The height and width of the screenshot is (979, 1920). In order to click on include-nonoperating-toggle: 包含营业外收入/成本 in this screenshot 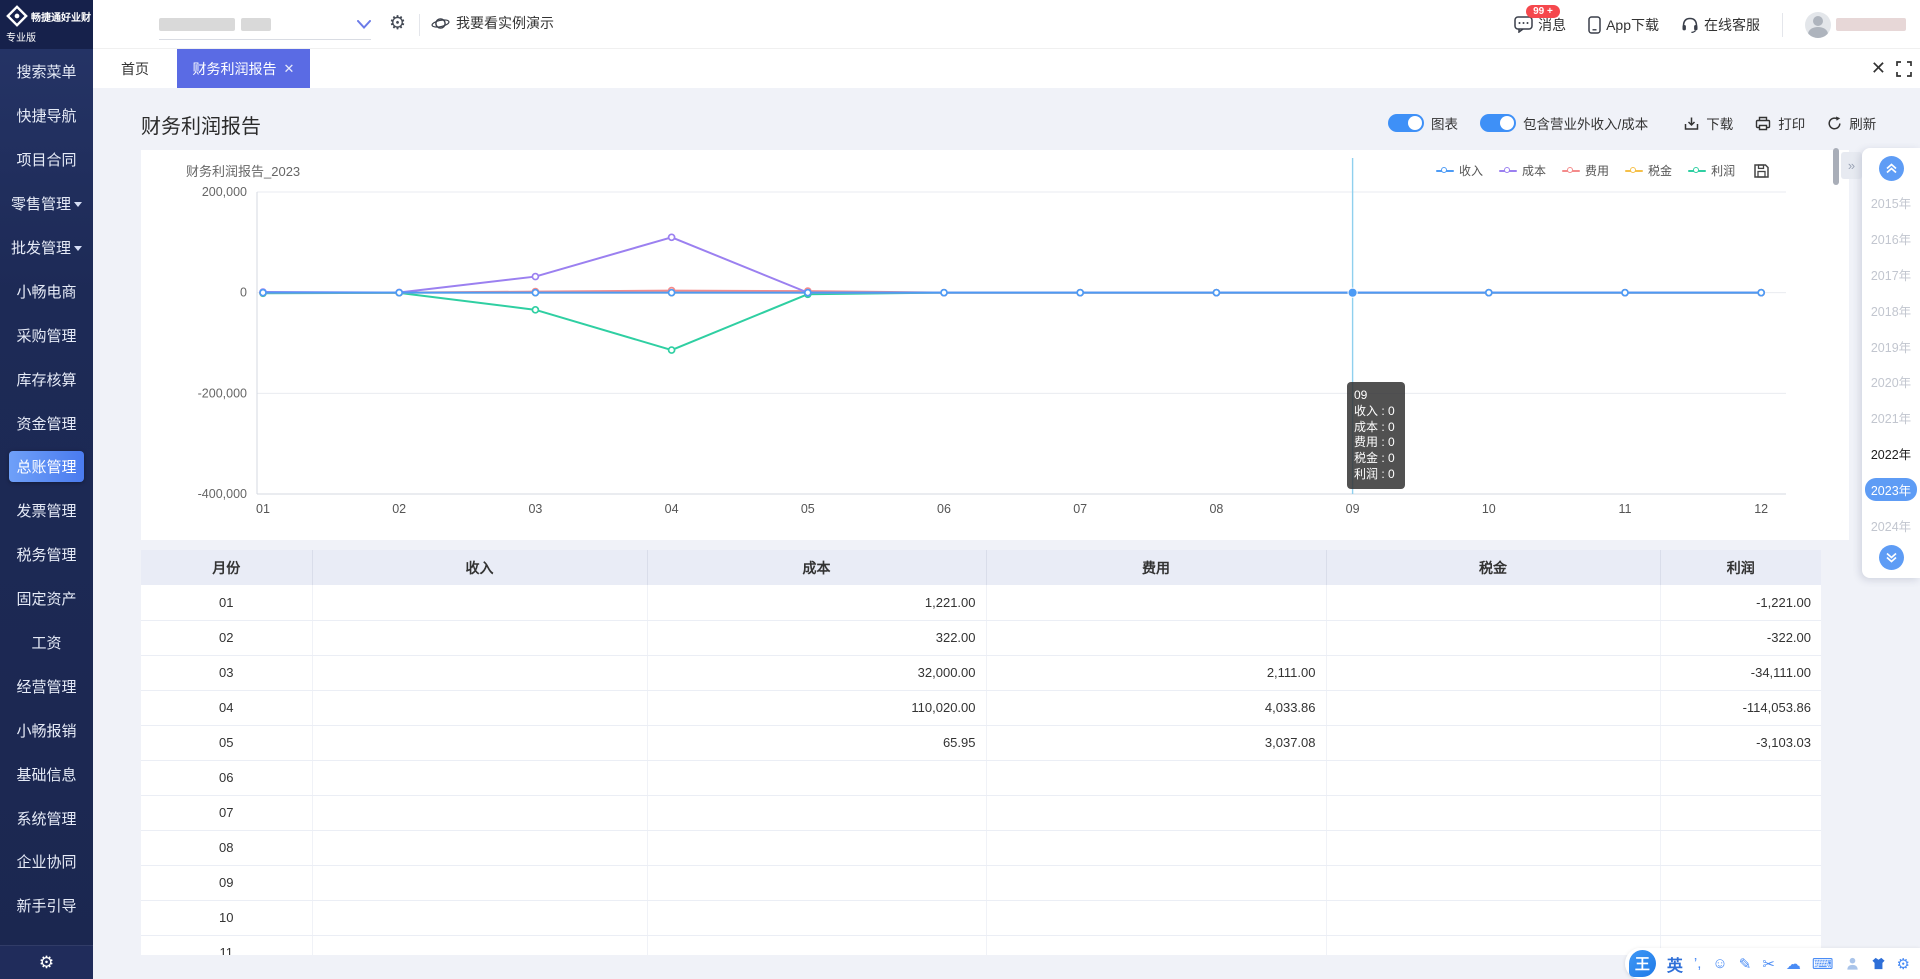, I will do `click(1564, 123)`.